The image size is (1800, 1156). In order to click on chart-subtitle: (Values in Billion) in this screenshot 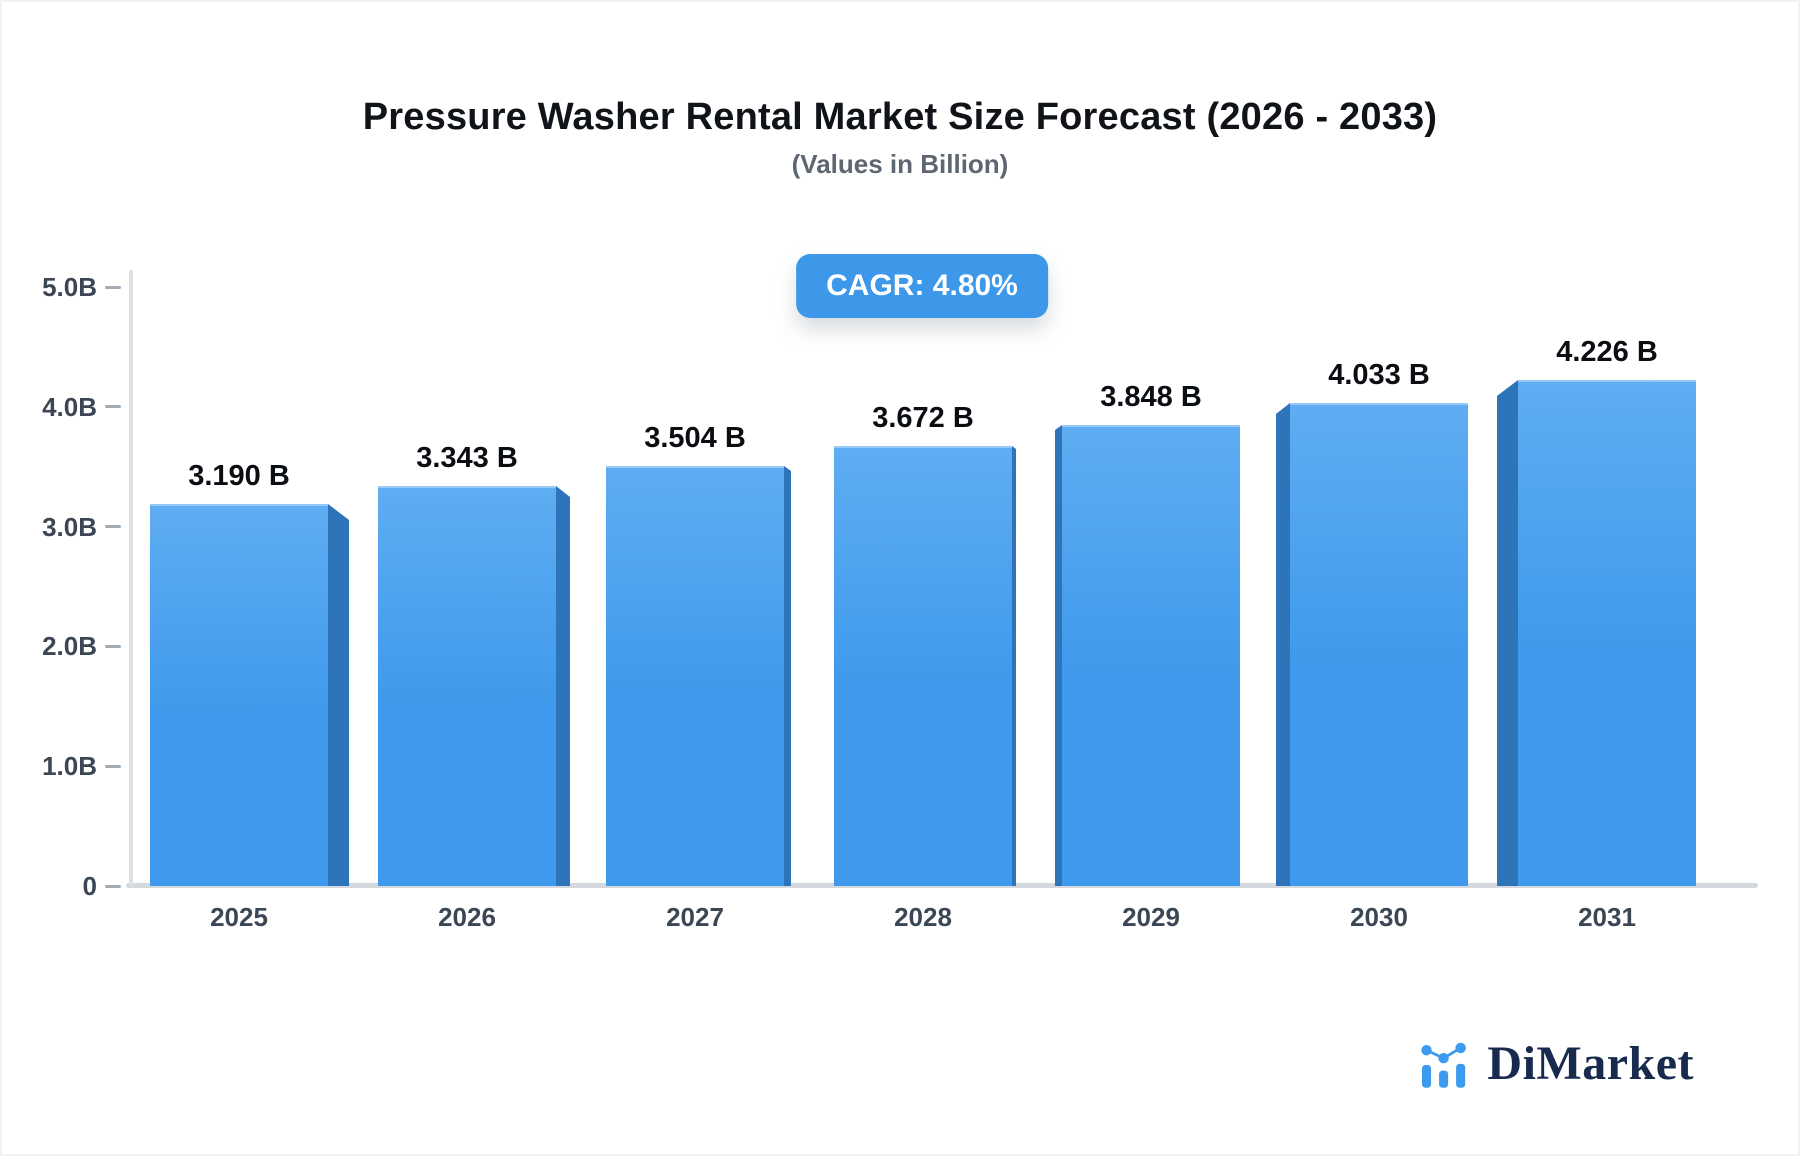, I will do `click(900, 164)`.